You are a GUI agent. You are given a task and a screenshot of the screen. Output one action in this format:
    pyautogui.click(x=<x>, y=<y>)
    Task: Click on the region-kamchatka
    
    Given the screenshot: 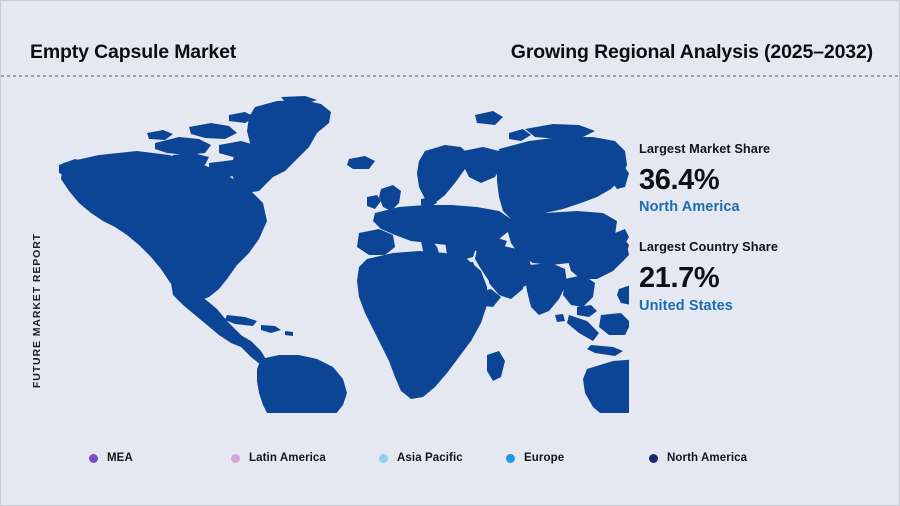 What is the action you would take?
    pyautogui.click(x=620, y=177)
    